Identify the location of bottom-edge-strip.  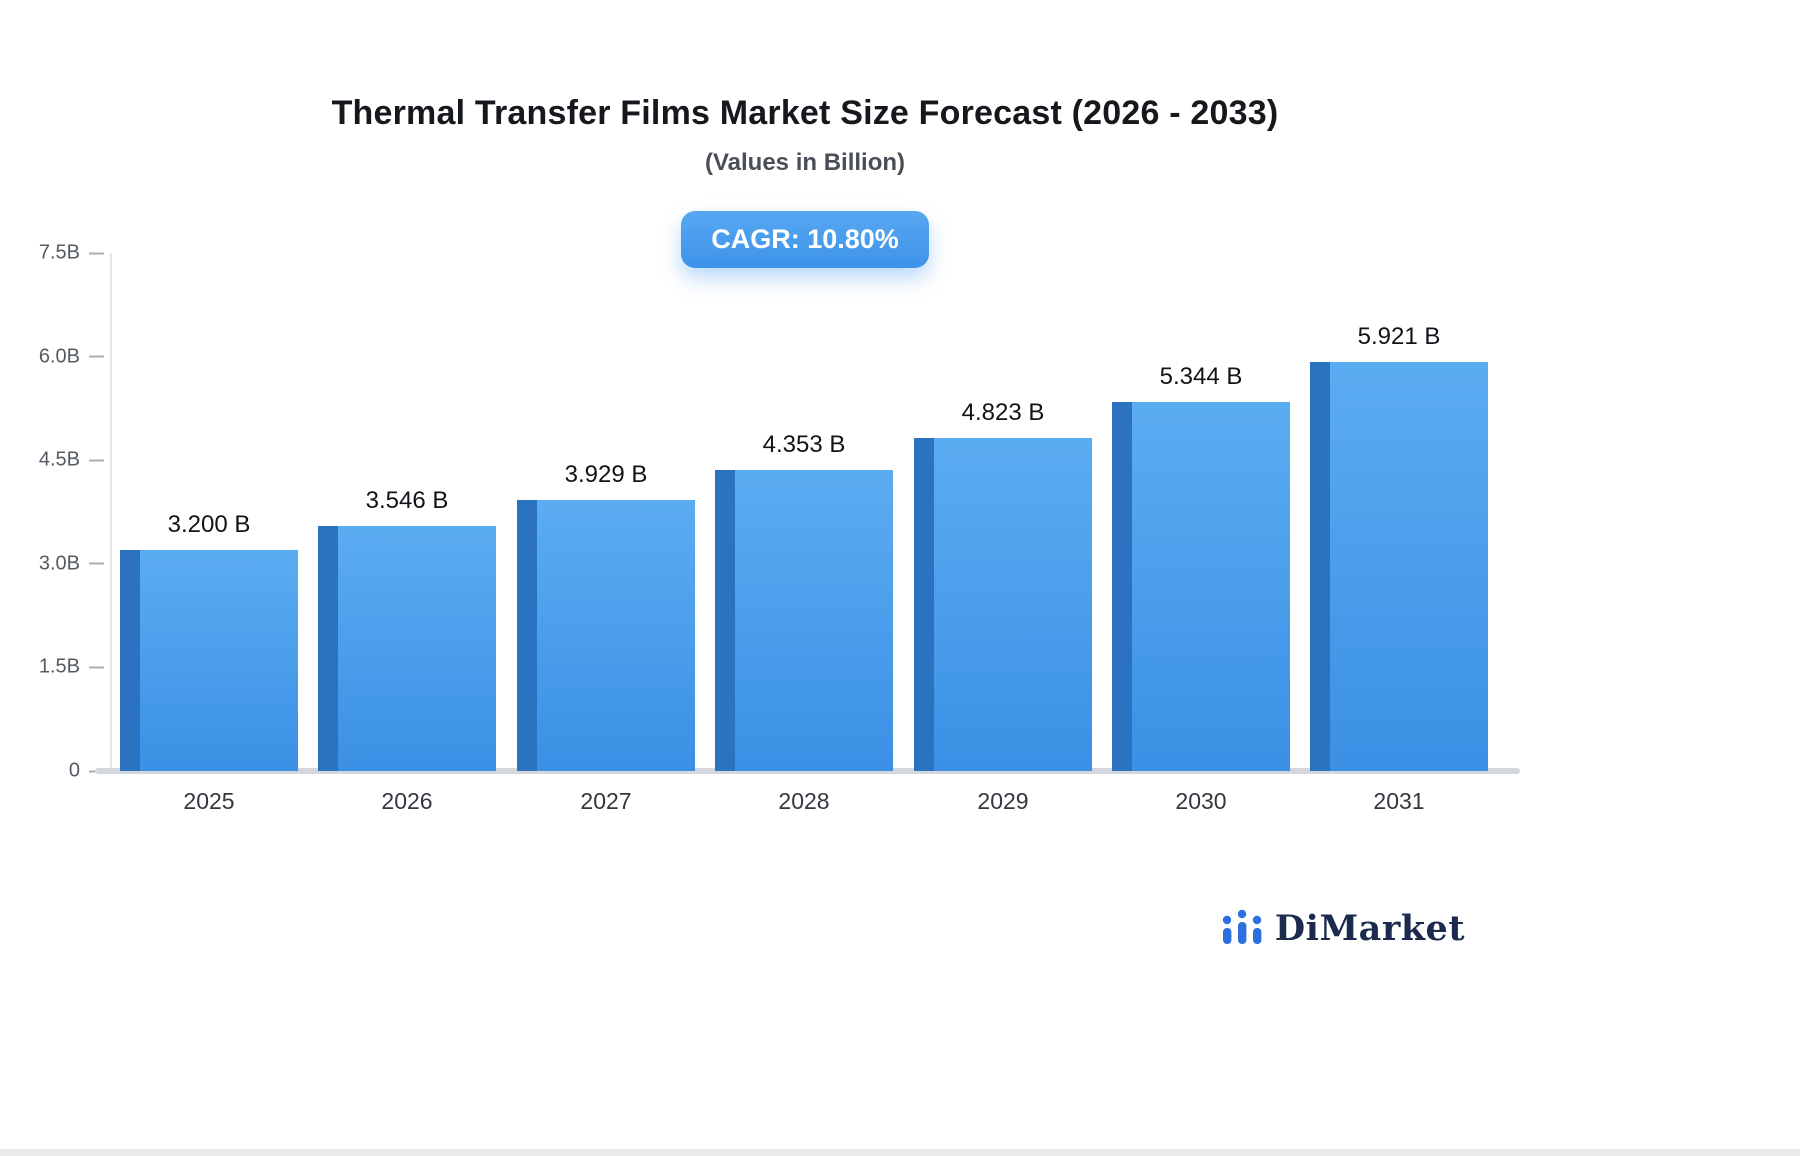
(900, 1152).